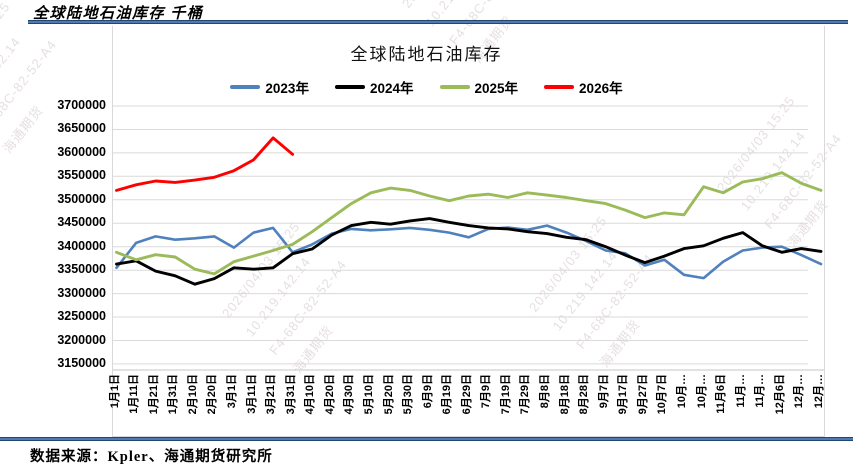 Image resolution: width=853 pixels, height=467 pixels. What do you see at coordinates (391, 88) in the screenshot?
I see `legend-label: 2024年` at bounding box center [391, 88].